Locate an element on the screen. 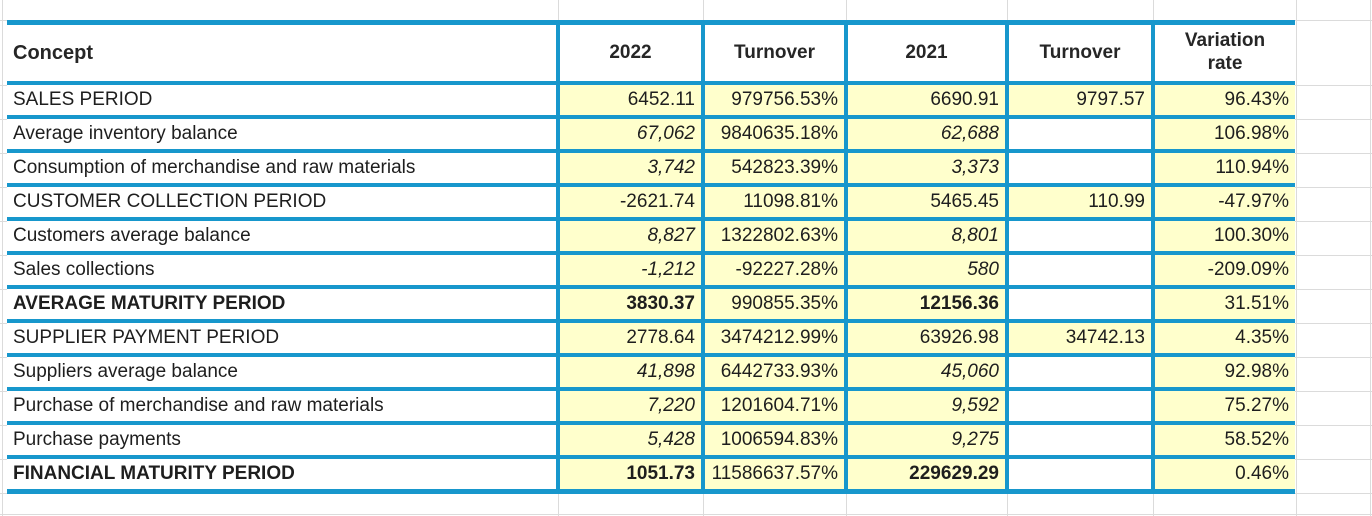  cell-turnover-2022: 990855.35% is located at coordinates (774, 304).